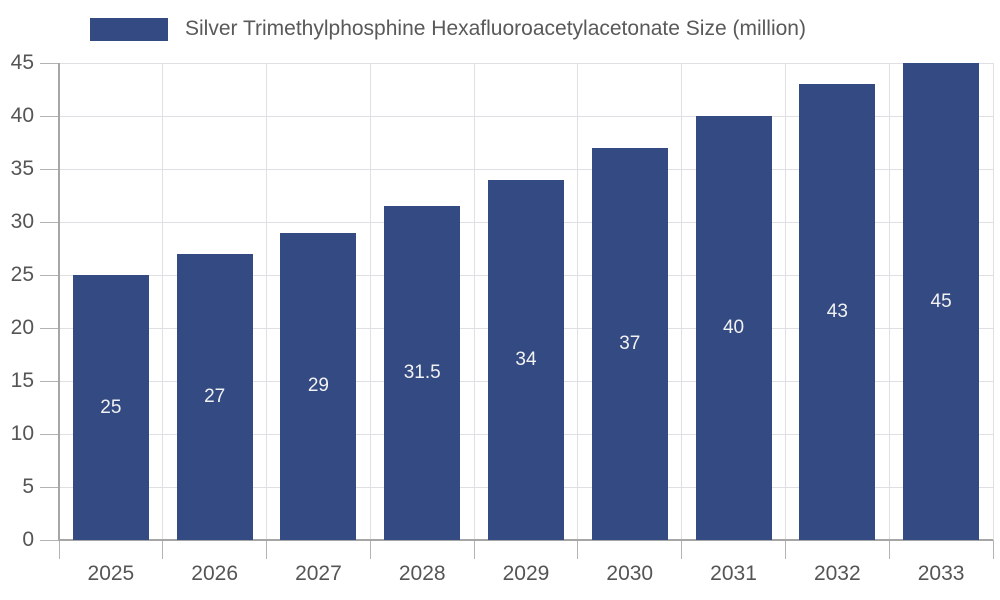  What do you see at coordinates (525, 540) in the screenshot?
I see `x-axis-line` at bounding box center [525, 540].